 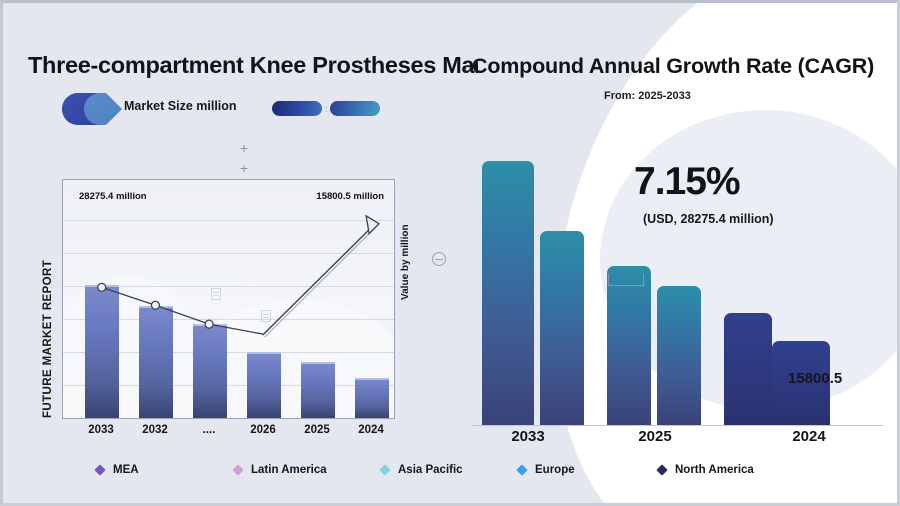 What do you see at coordinates (708, 219) in the screenshot?
I see `cagr-subvalue: (USD, 28275.4 million)` at bounding box center [708, 219].